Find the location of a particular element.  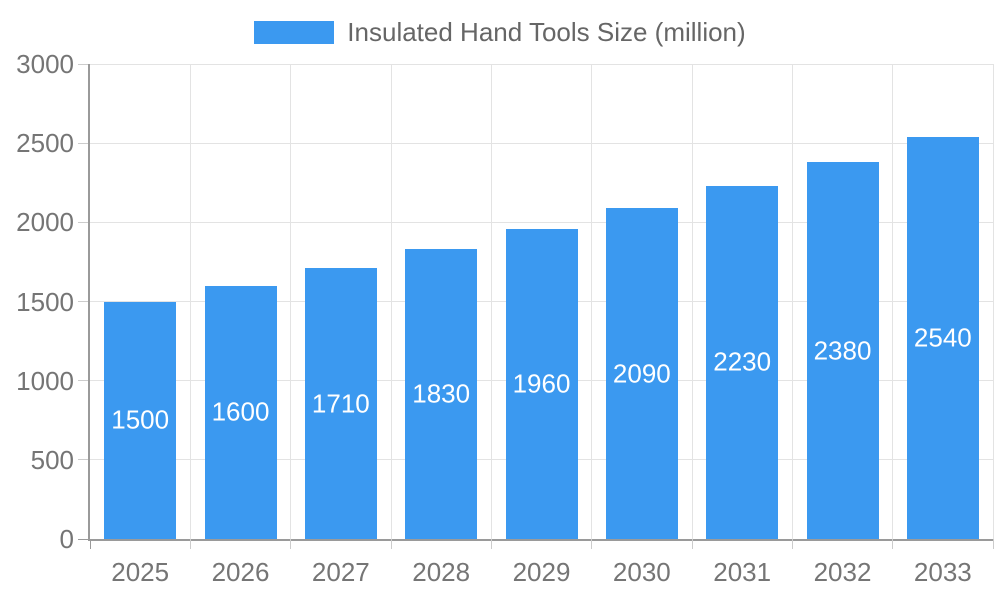

legend-swatch-icon is located at coordinates (294, 32).